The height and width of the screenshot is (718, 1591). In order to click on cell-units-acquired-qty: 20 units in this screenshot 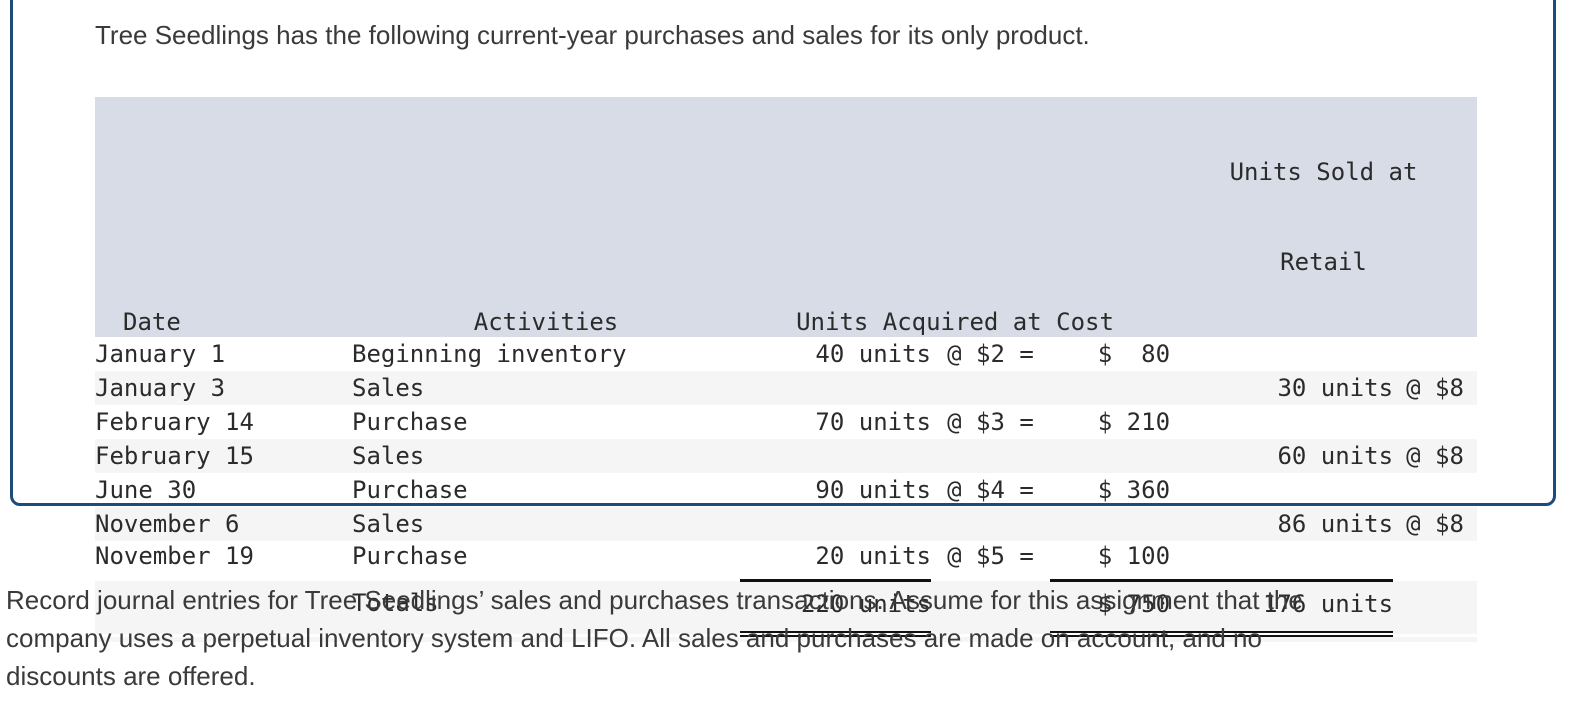, I will do `click(835, 561)`.